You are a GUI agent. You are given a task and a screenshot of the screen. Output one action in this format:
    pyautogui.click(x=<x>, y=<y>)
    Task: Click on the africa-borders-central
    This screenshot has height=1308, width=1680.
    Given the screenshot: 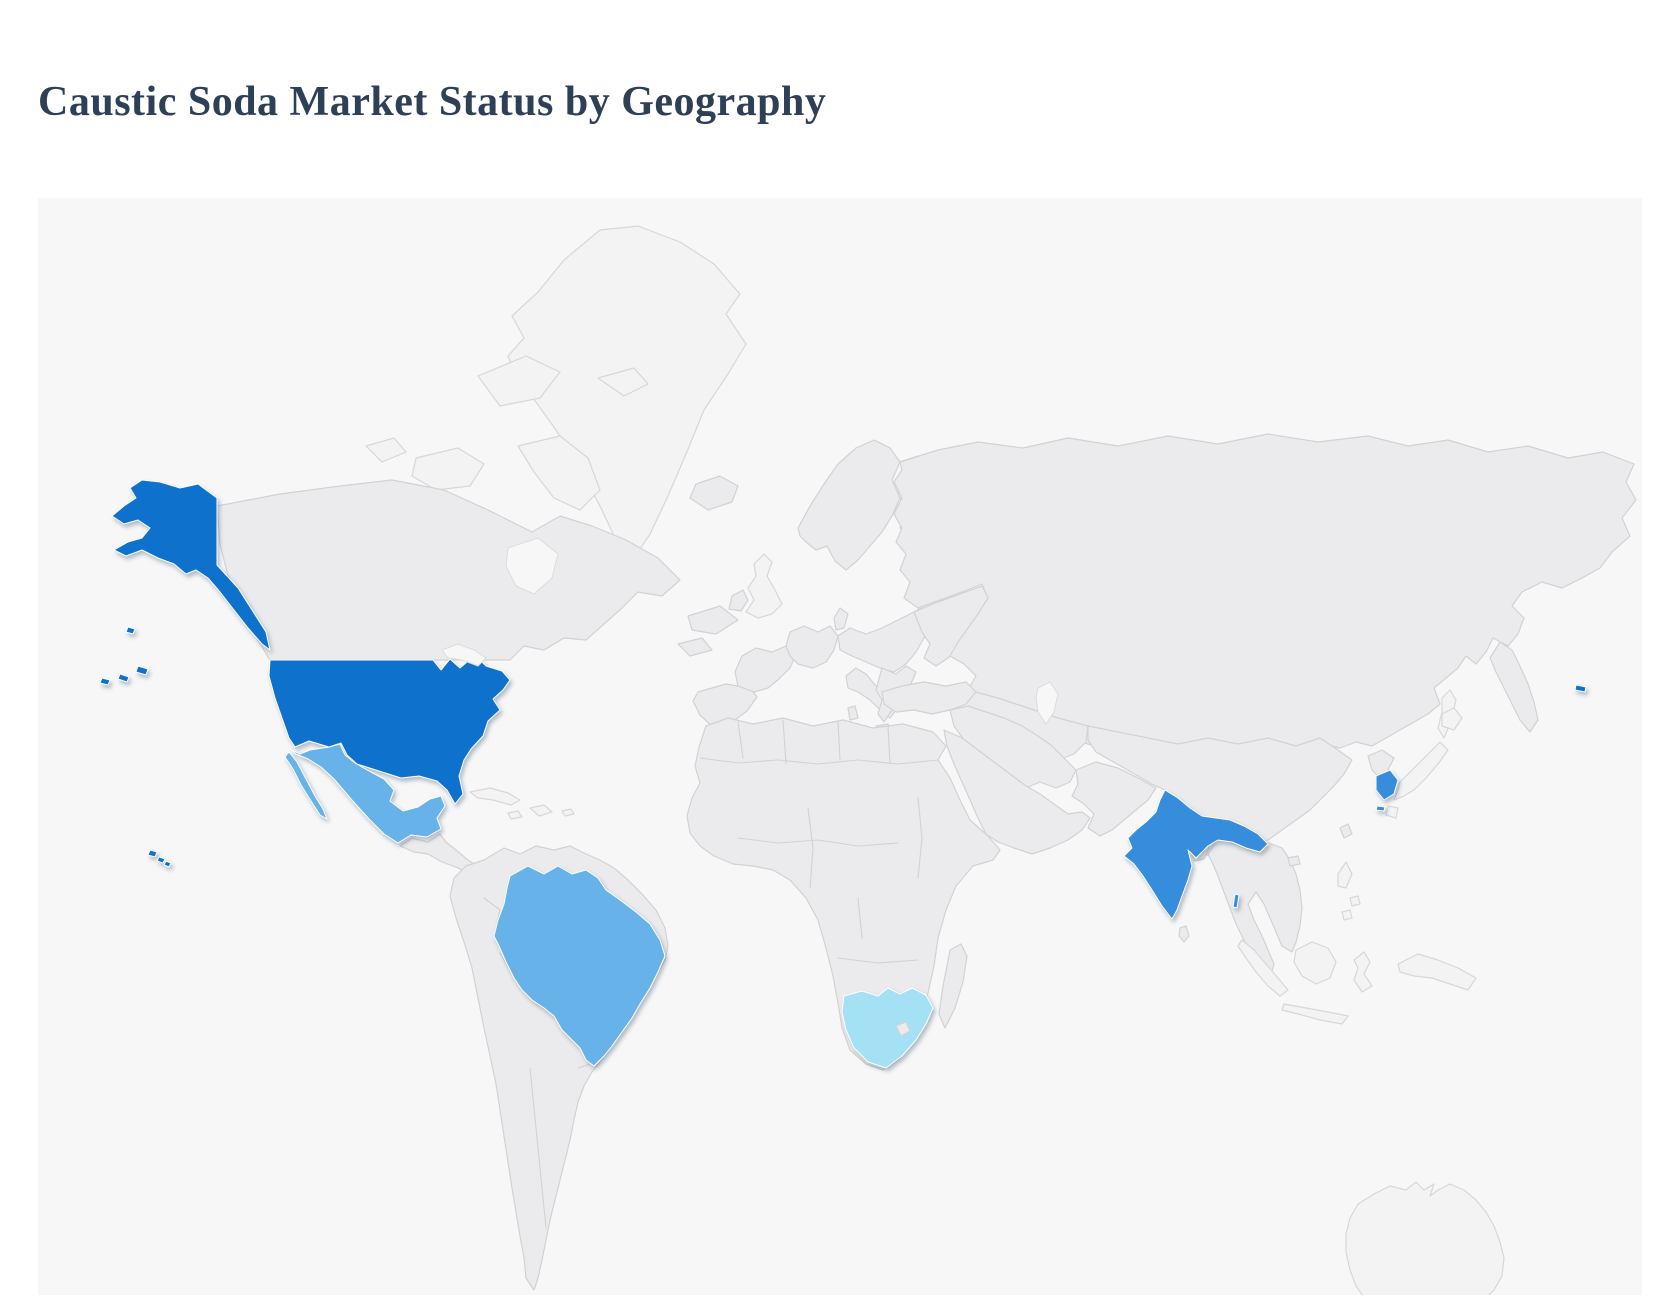 What is the action you would take?
    pyautogui.click(x=830, y=880)
    